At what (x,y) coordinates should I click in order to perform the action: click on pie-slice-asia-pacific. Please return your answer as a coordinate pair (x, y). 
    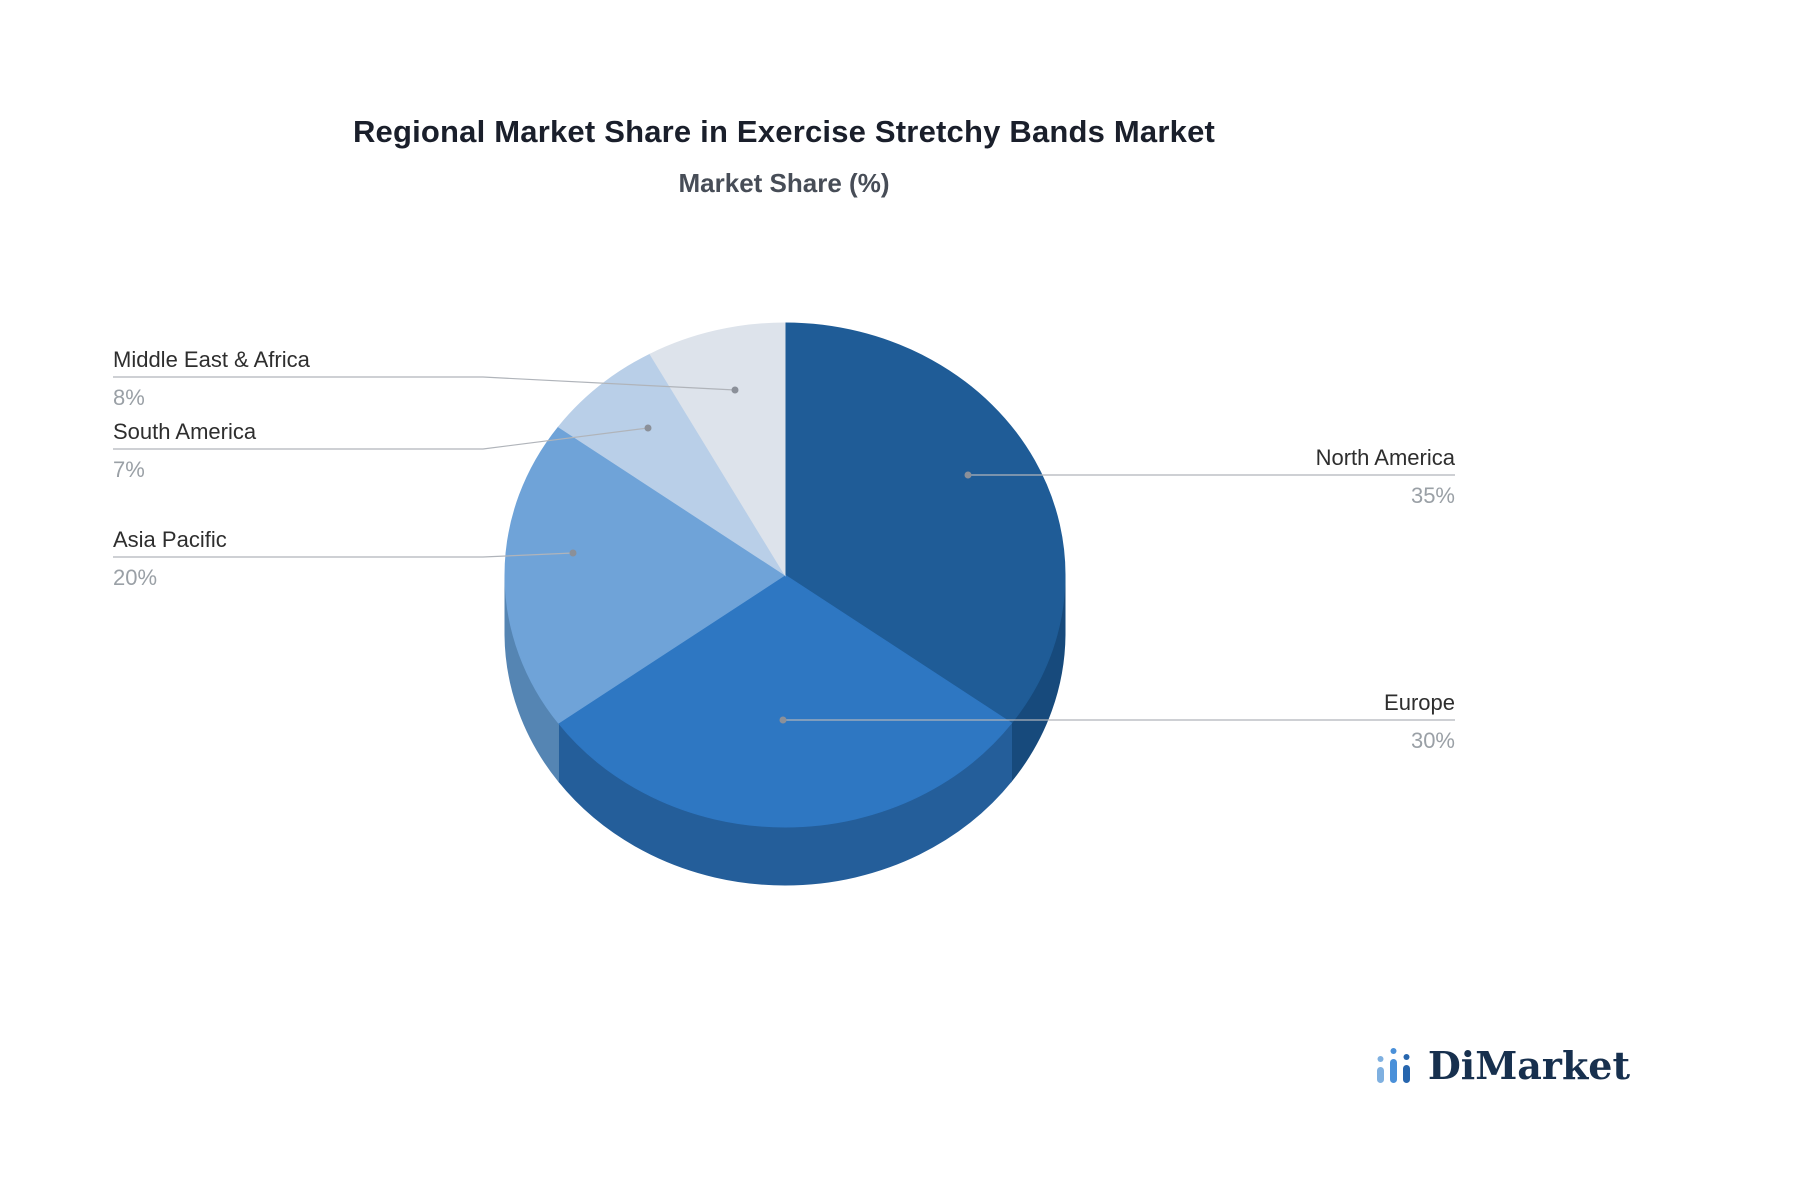
    Looking at the image, I should click on (645, 575).